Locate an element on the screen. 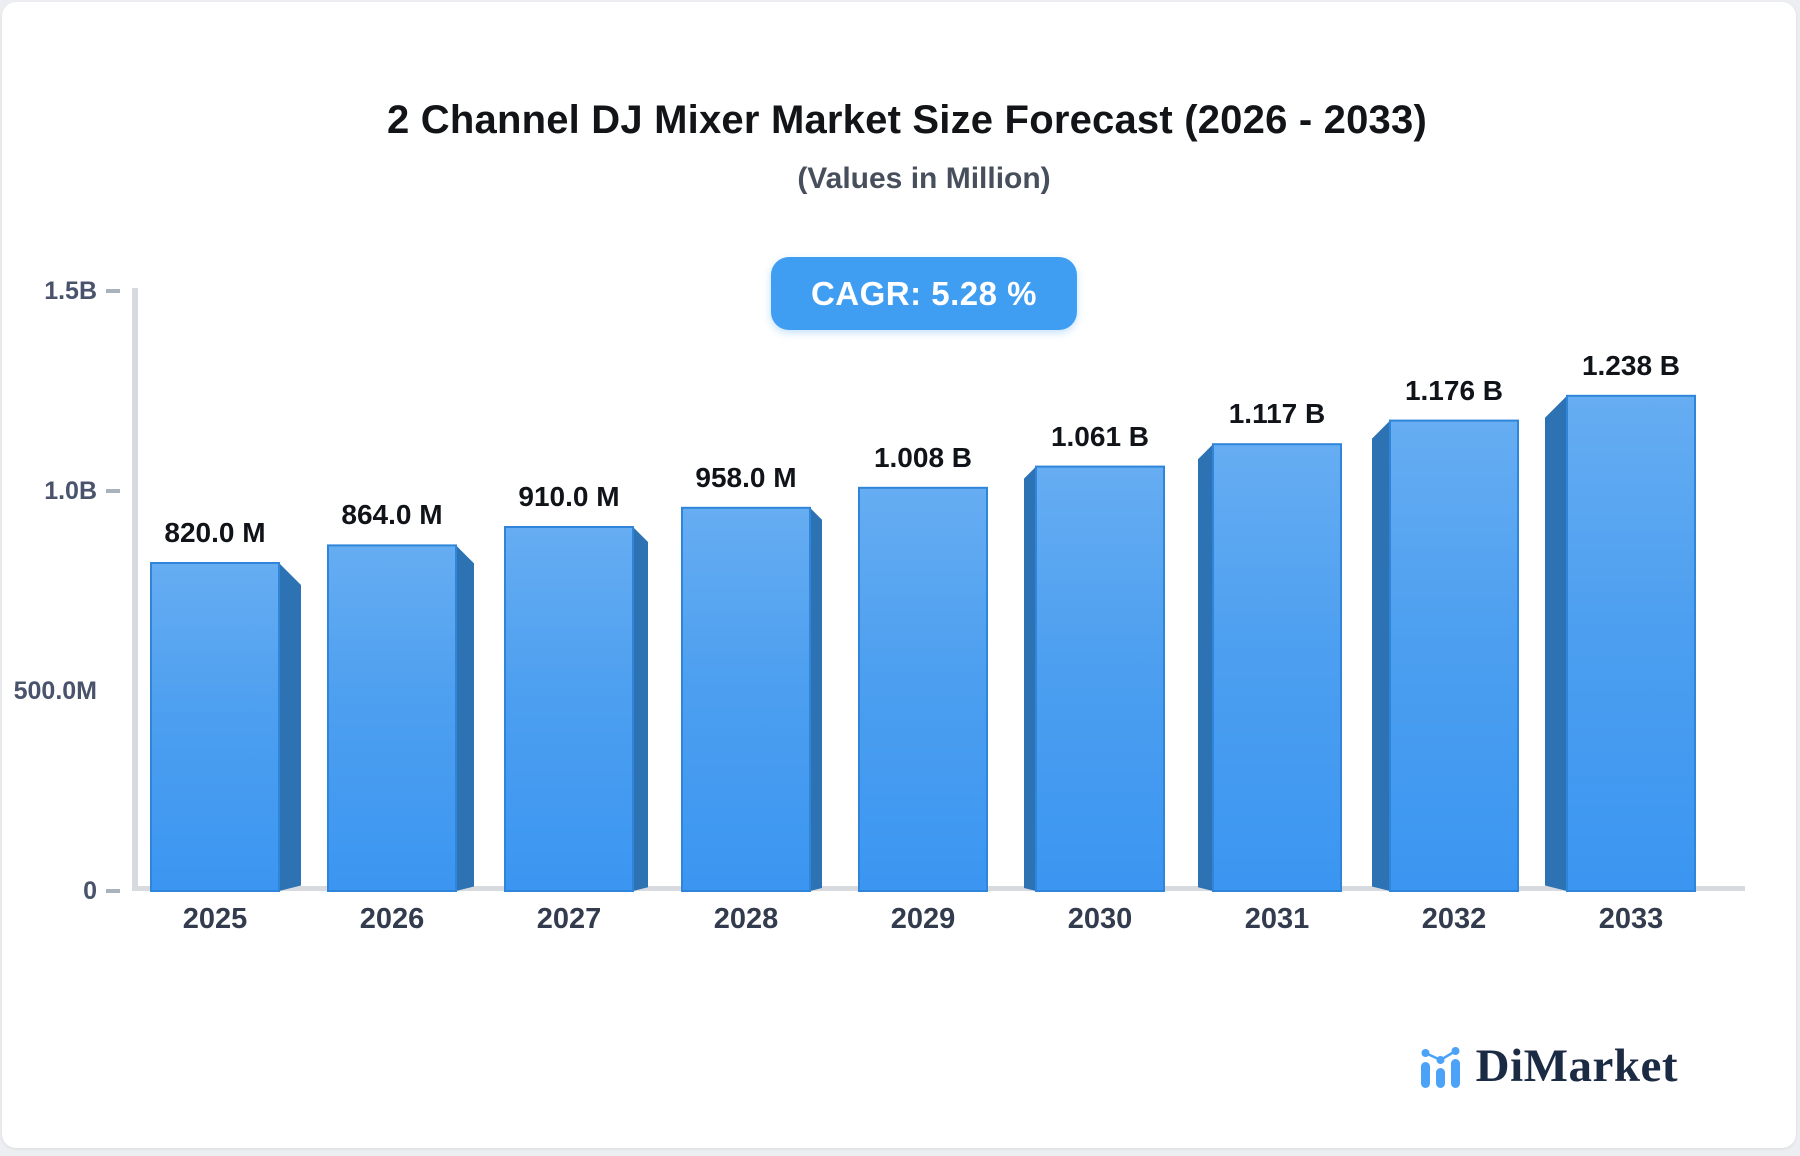 Image resolution: width=1800 pixels, height=1156 pixels. bar-2031 is located at coordinates (1277, 667).